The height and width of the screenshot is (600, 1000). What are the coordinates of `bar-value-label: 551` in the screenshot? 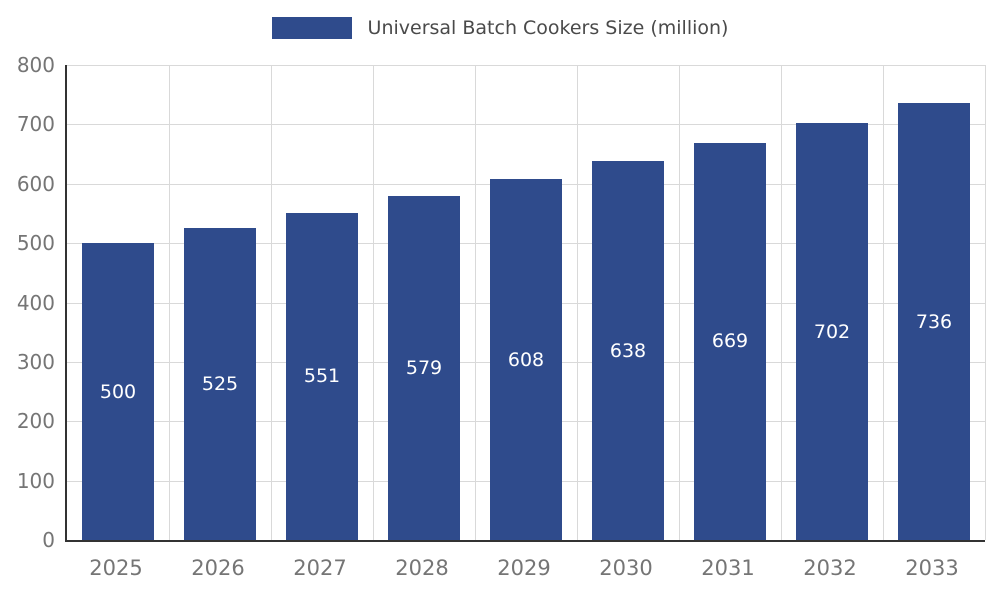 It's located at (322, 376).